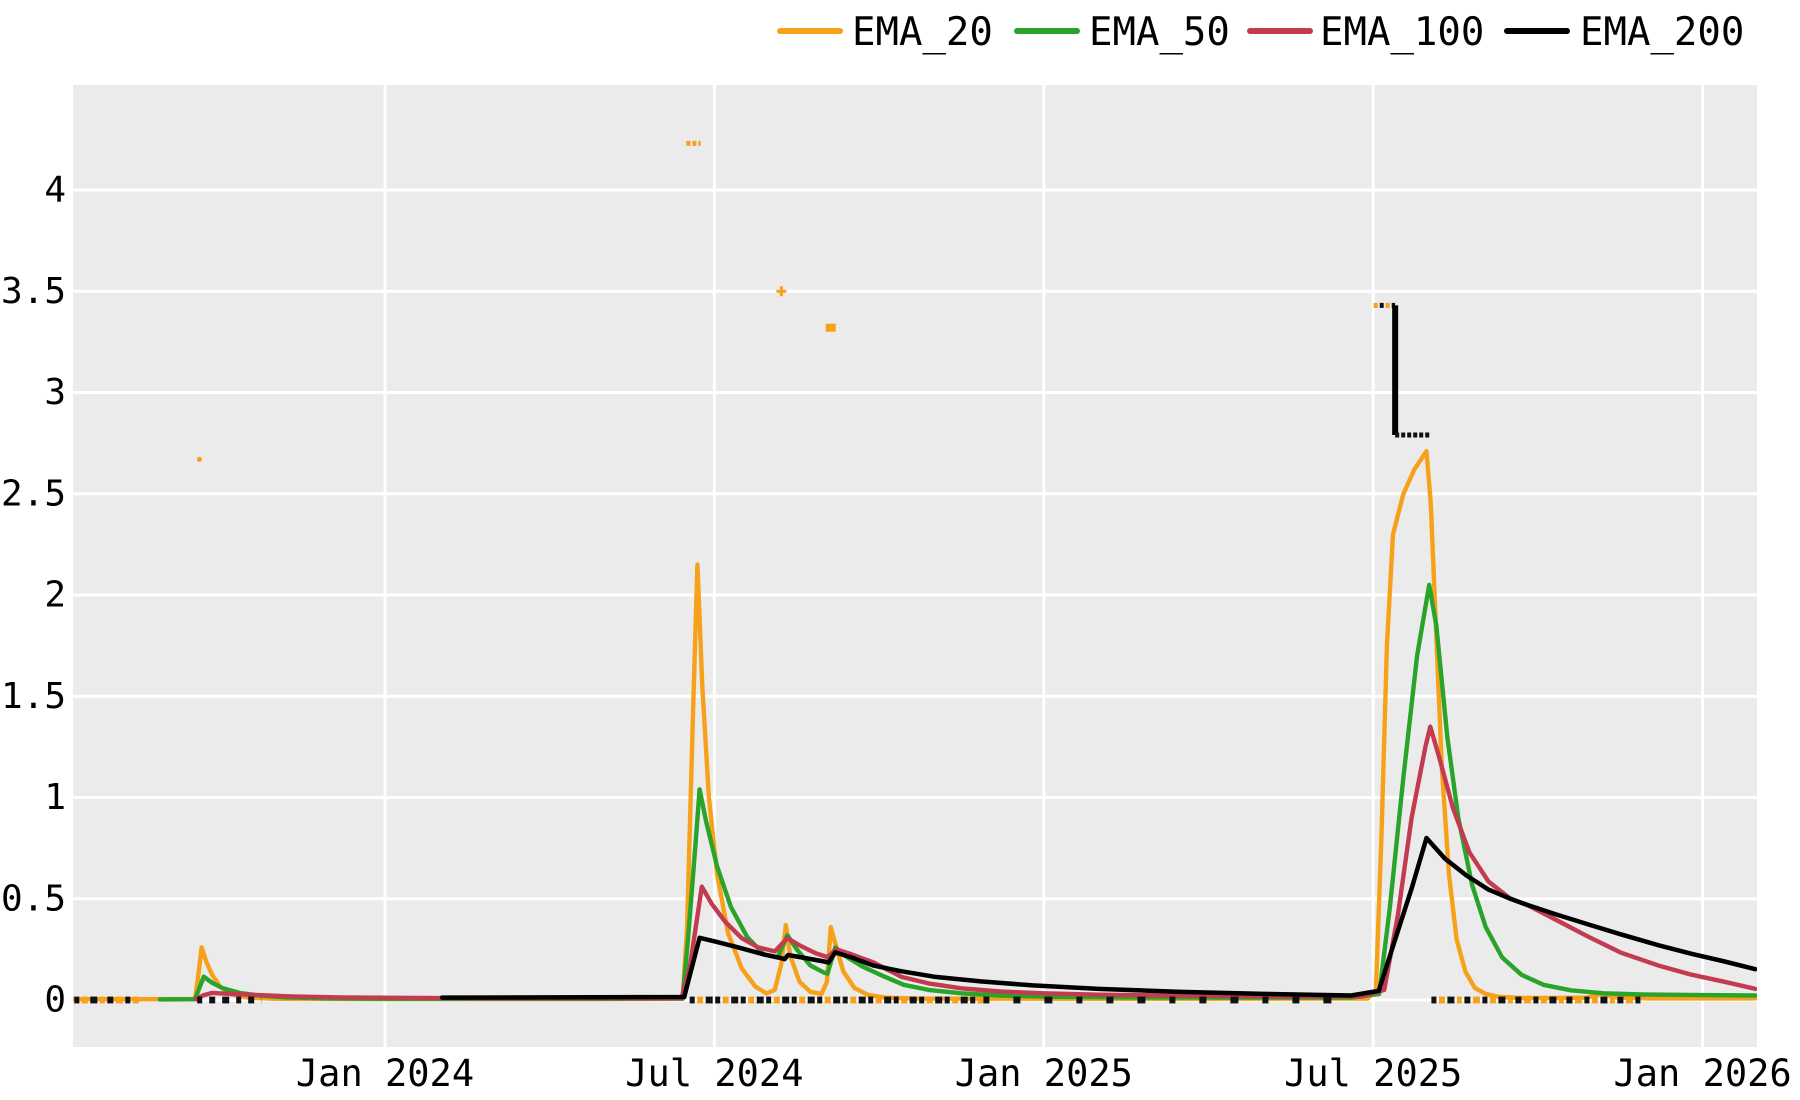 The image size is (1800, 1100). I want to click on y-tick-label: 1, so click(55, 797).